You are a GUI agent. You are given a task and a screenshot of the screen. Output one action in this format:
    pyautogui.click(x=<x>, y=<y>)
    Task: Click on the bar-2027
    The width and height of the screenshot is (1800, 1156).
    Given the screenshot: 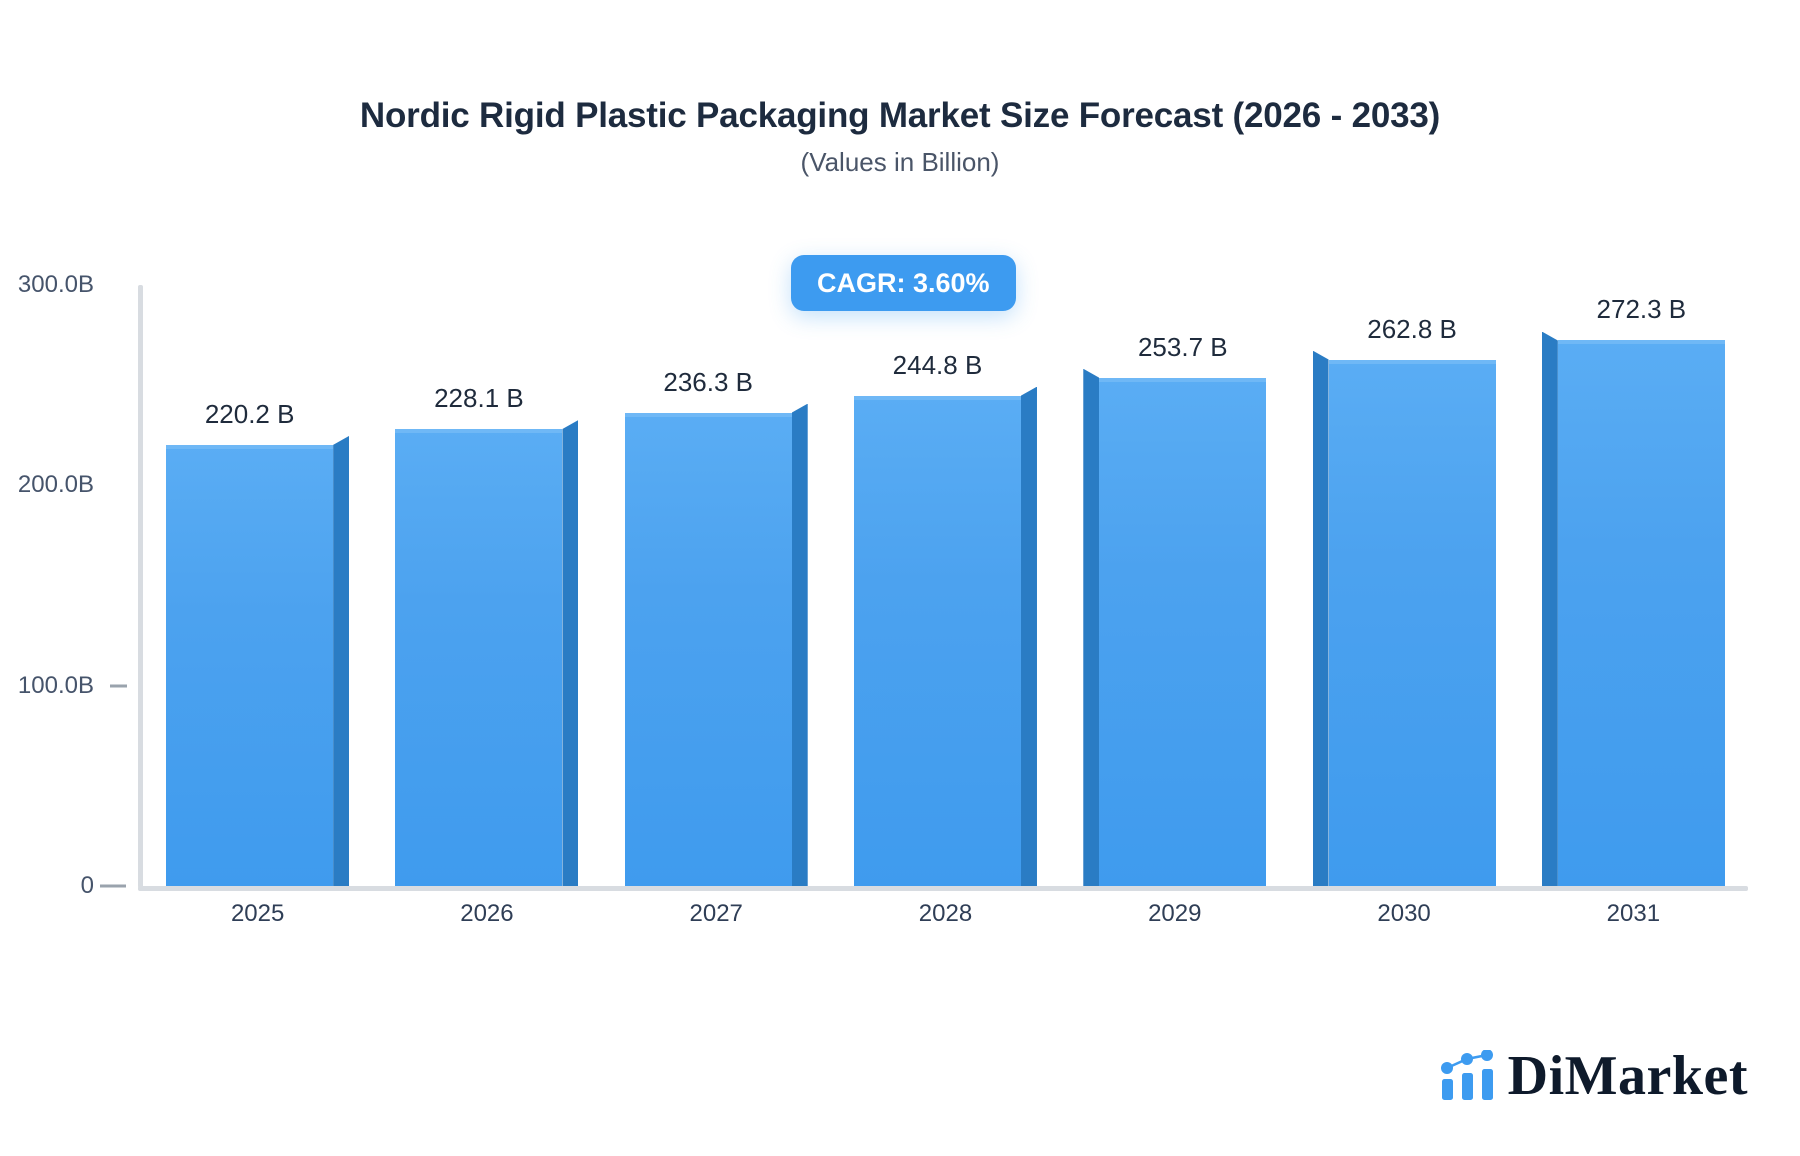 What is the action you would take?
    pyautogui.click(x=716, y=578)
    